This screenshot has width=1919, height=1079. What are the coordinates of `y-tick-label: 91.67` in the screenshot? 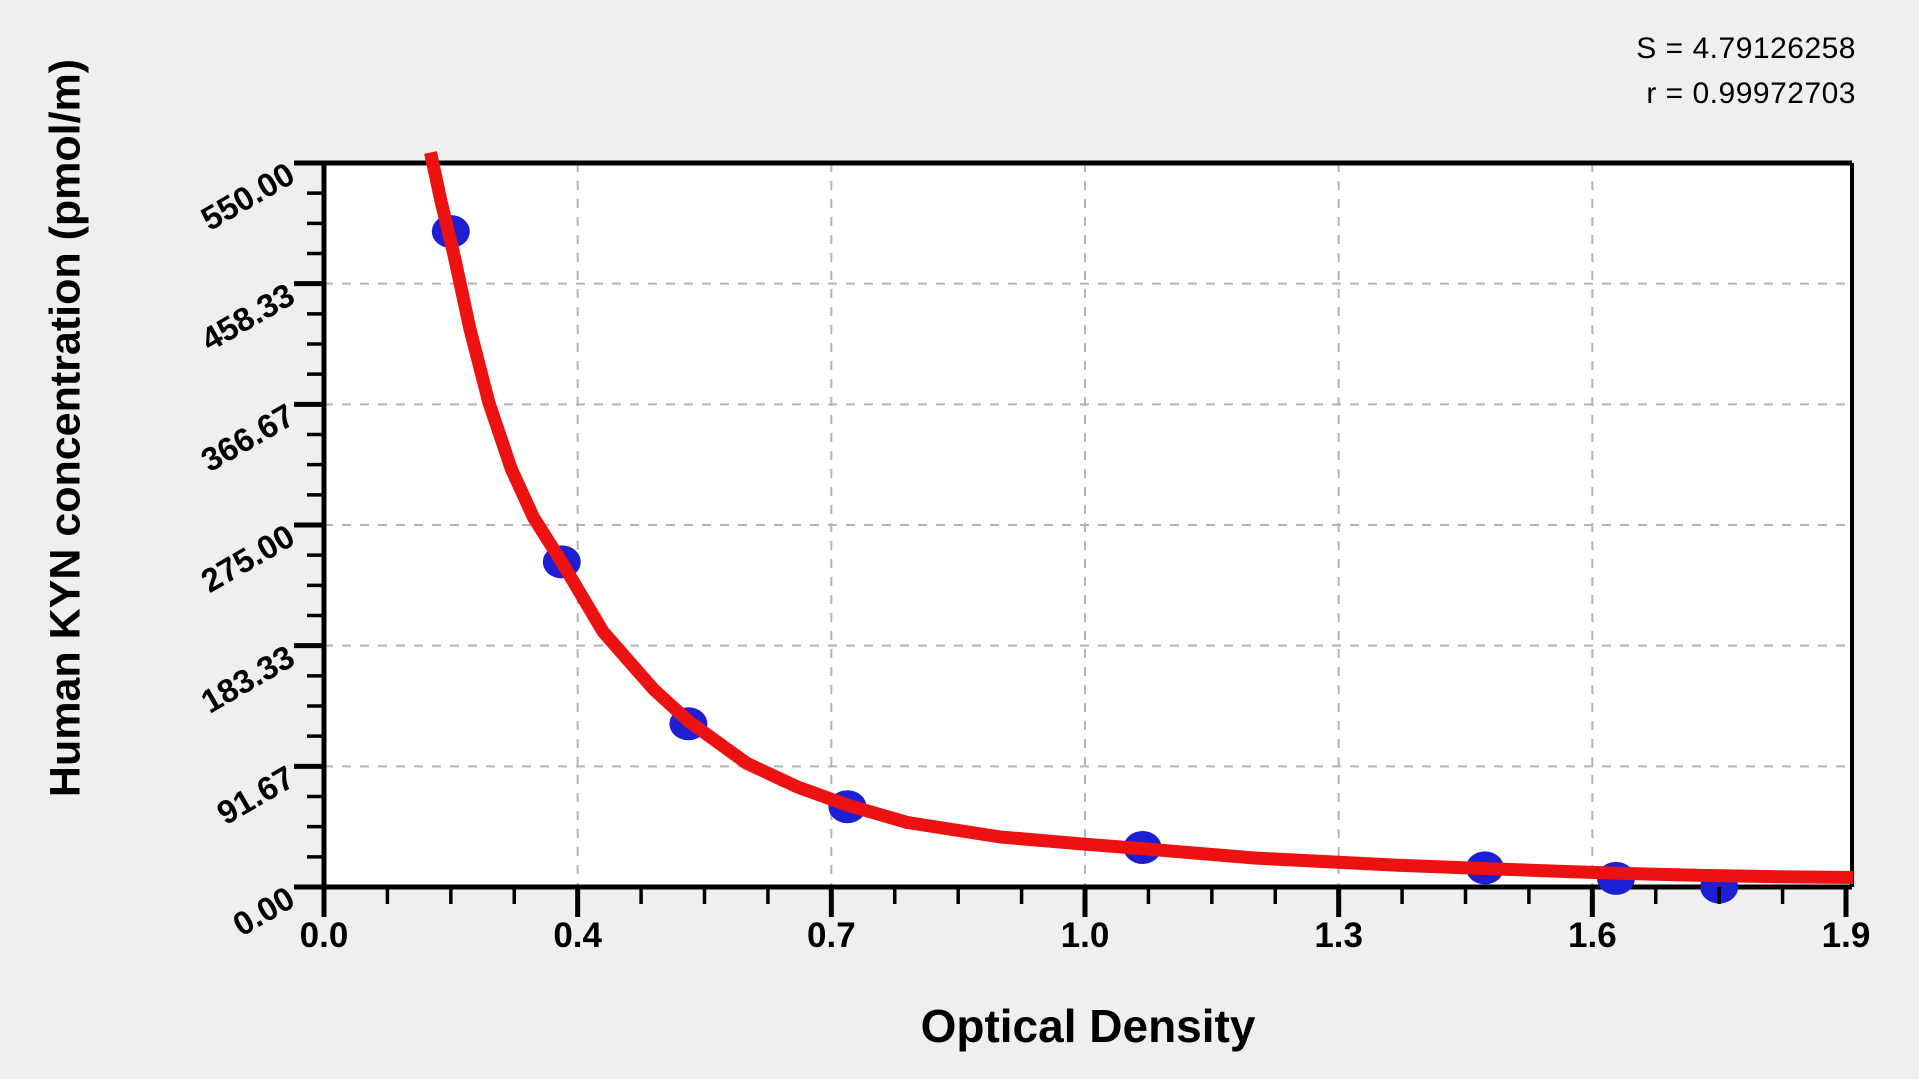 It's located at (255, 794).